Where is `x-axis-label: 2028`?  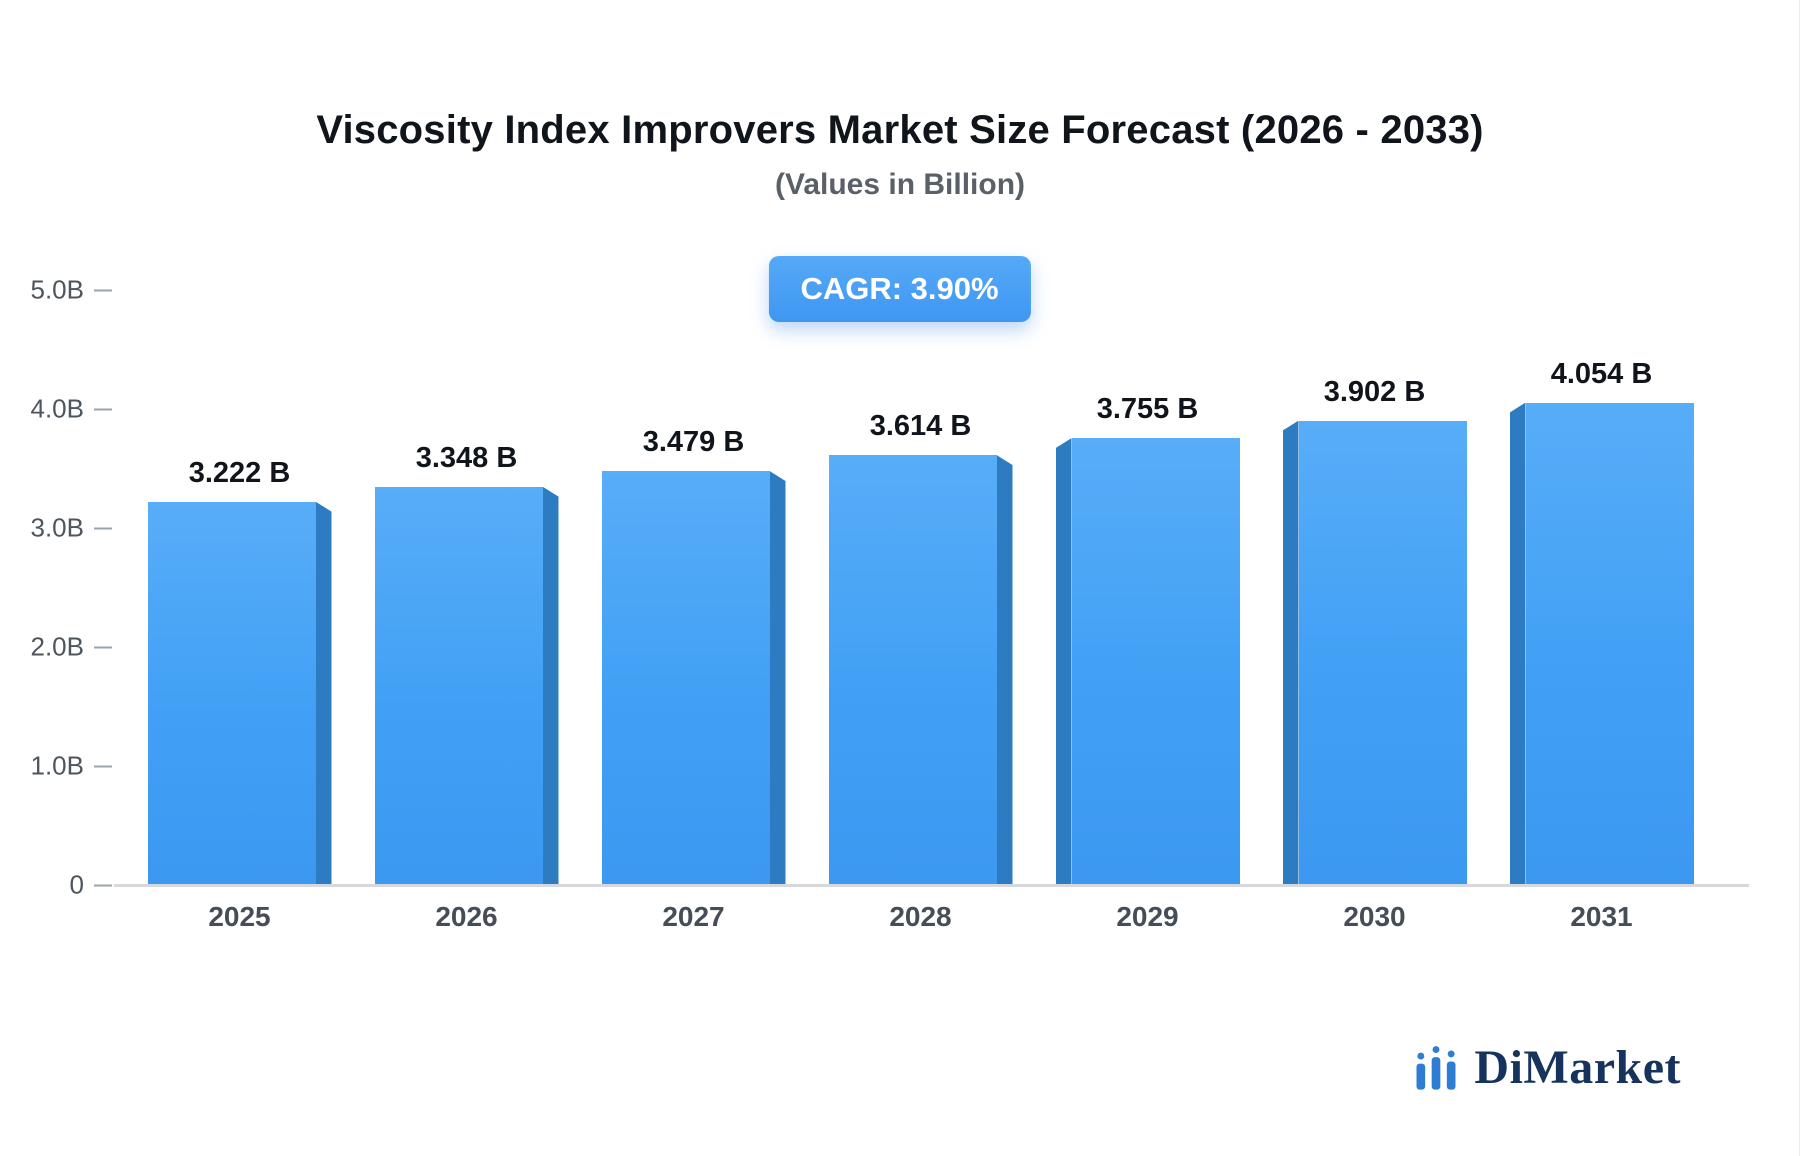 x-axis-label: 2028 is located at coordinates (920, 916).